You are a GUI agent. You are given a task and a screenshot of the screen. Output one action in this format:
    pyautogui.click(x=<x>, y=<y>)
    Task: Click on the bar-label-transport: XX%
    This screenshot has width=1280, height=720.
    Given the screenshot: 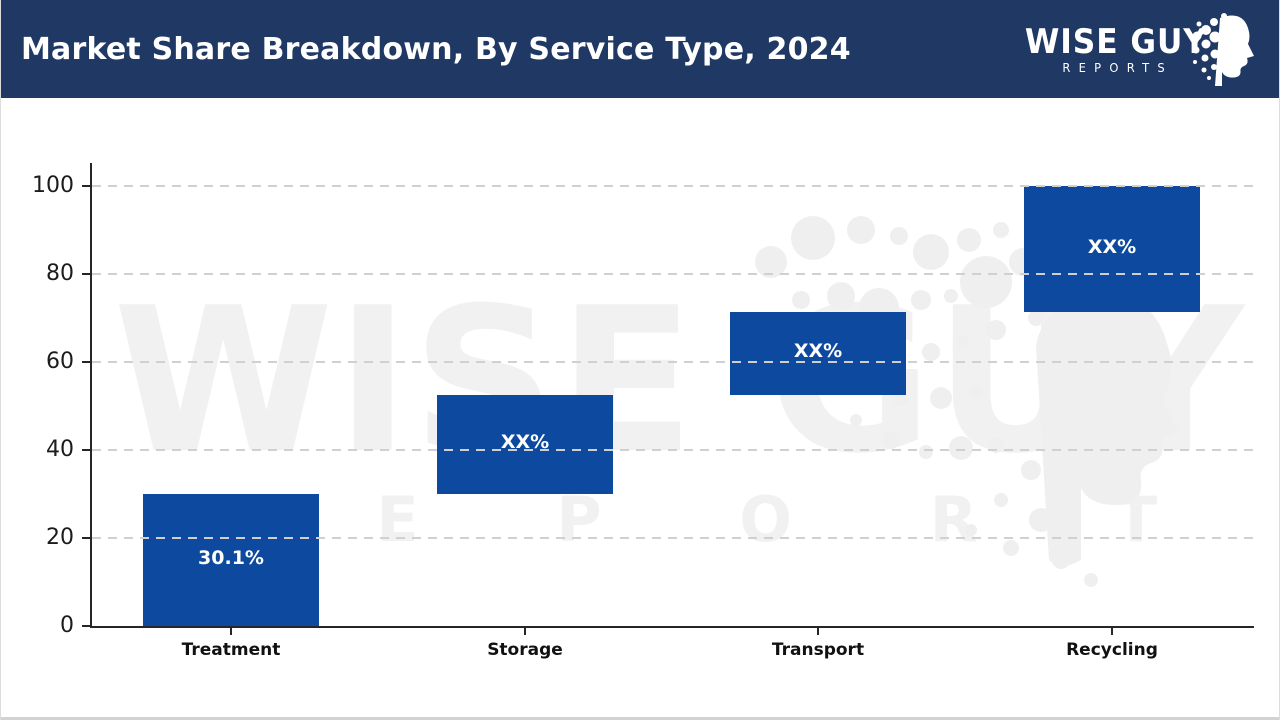 What is the action you would take?
    pyautogui.click(x=818, y=351)
    